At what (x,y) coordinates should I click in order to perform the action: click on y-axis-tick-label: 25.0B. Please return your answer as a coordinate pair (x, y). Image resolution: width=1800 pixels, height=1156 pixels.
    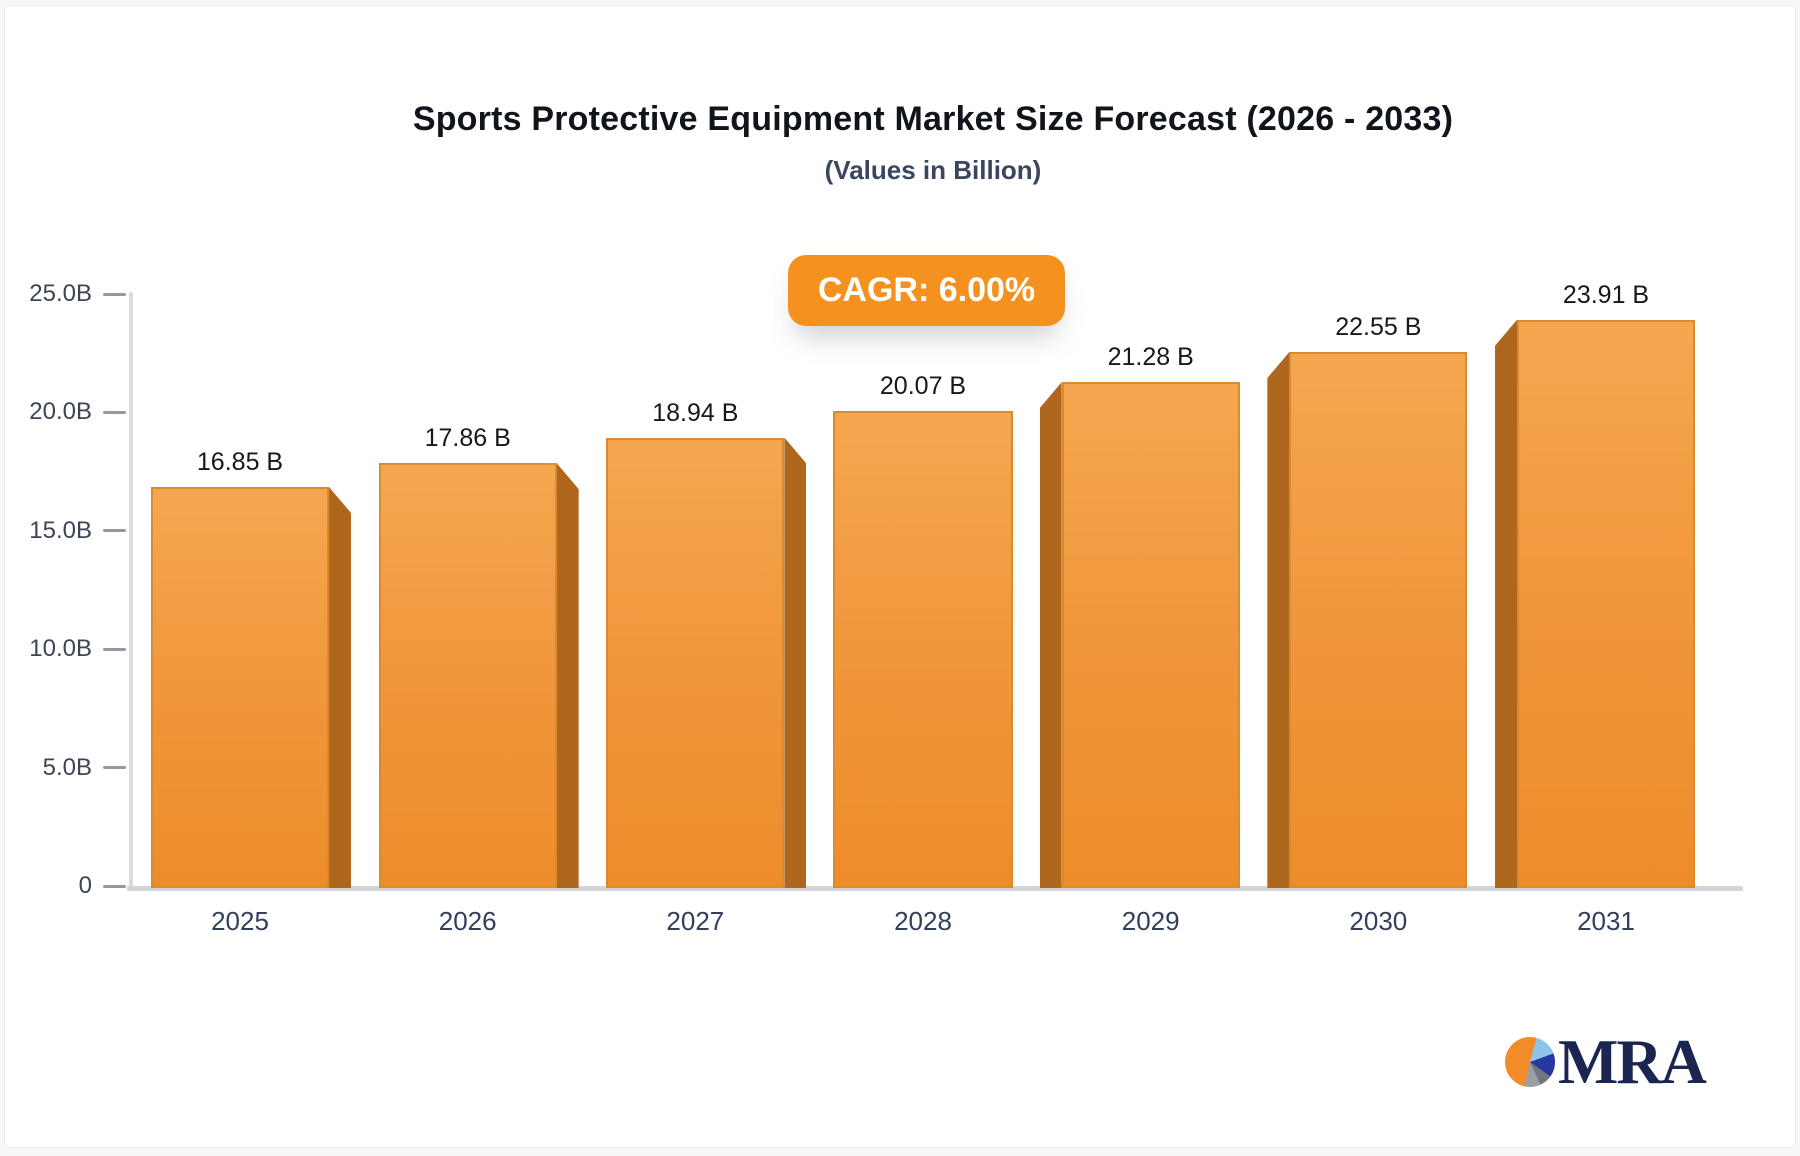
    Looking at the image, I should click on (60, 293).